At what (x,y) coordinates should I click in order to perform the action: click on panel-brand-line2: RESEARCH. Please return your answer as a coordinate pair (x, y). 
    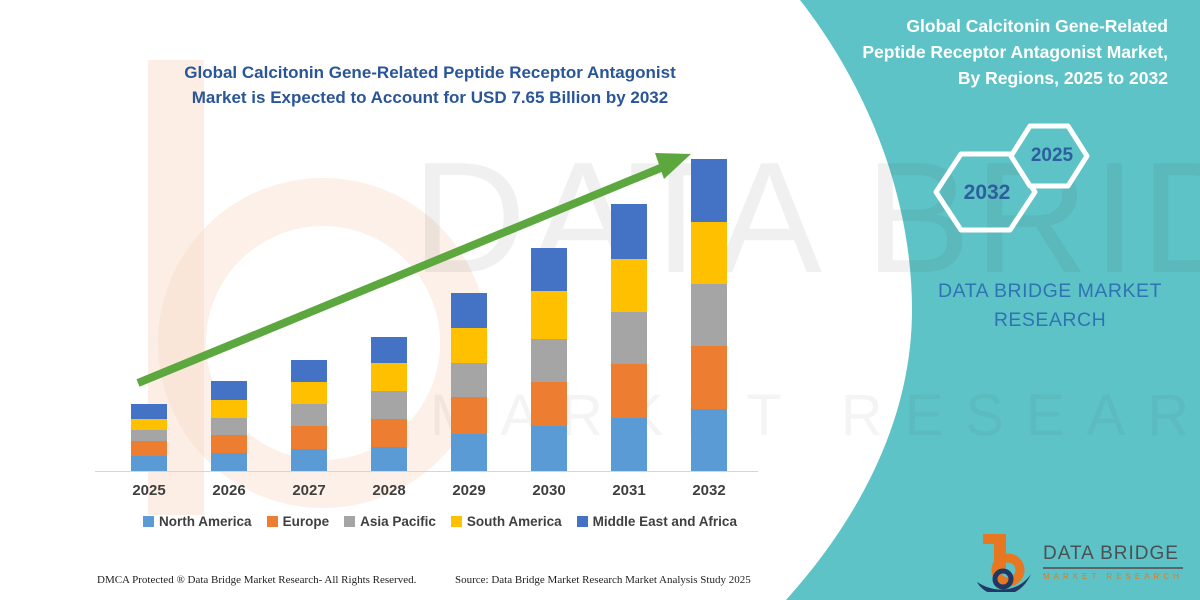
    Looking at the image, I should click on (1050, 320).